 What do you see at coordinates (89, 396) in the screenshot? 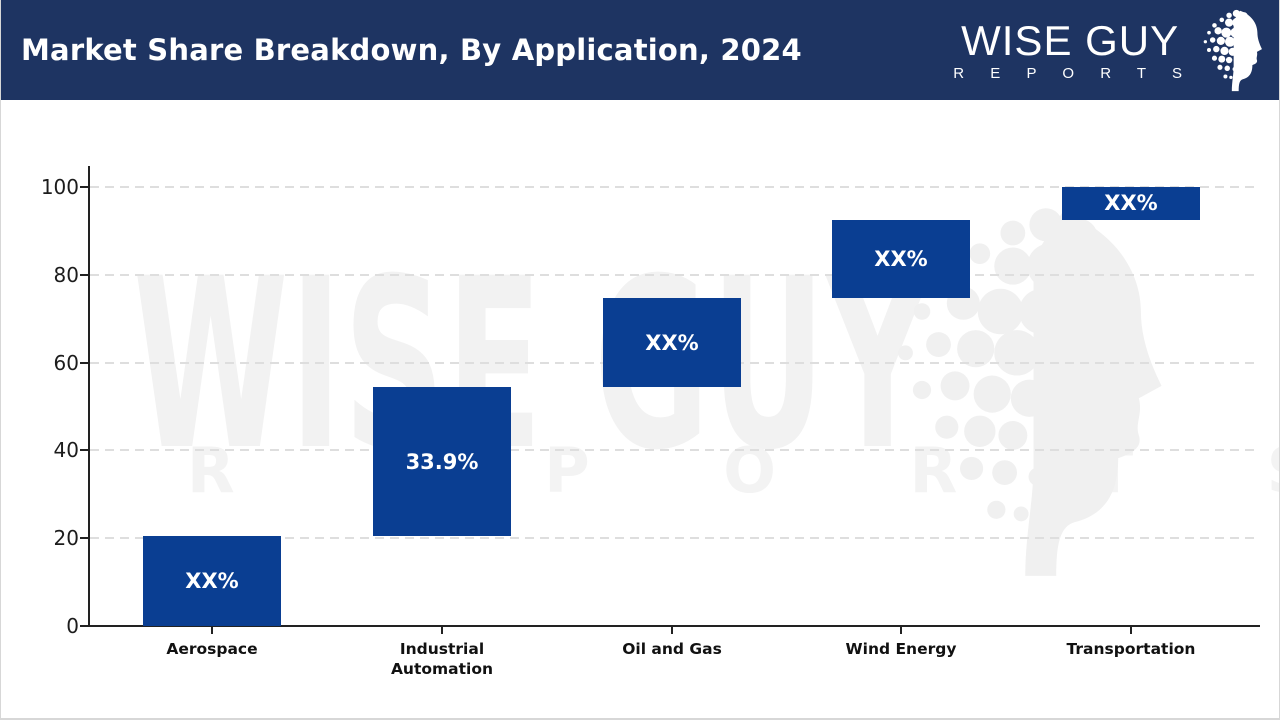
I see `y-axis-line` at bounding box center [89, 396].